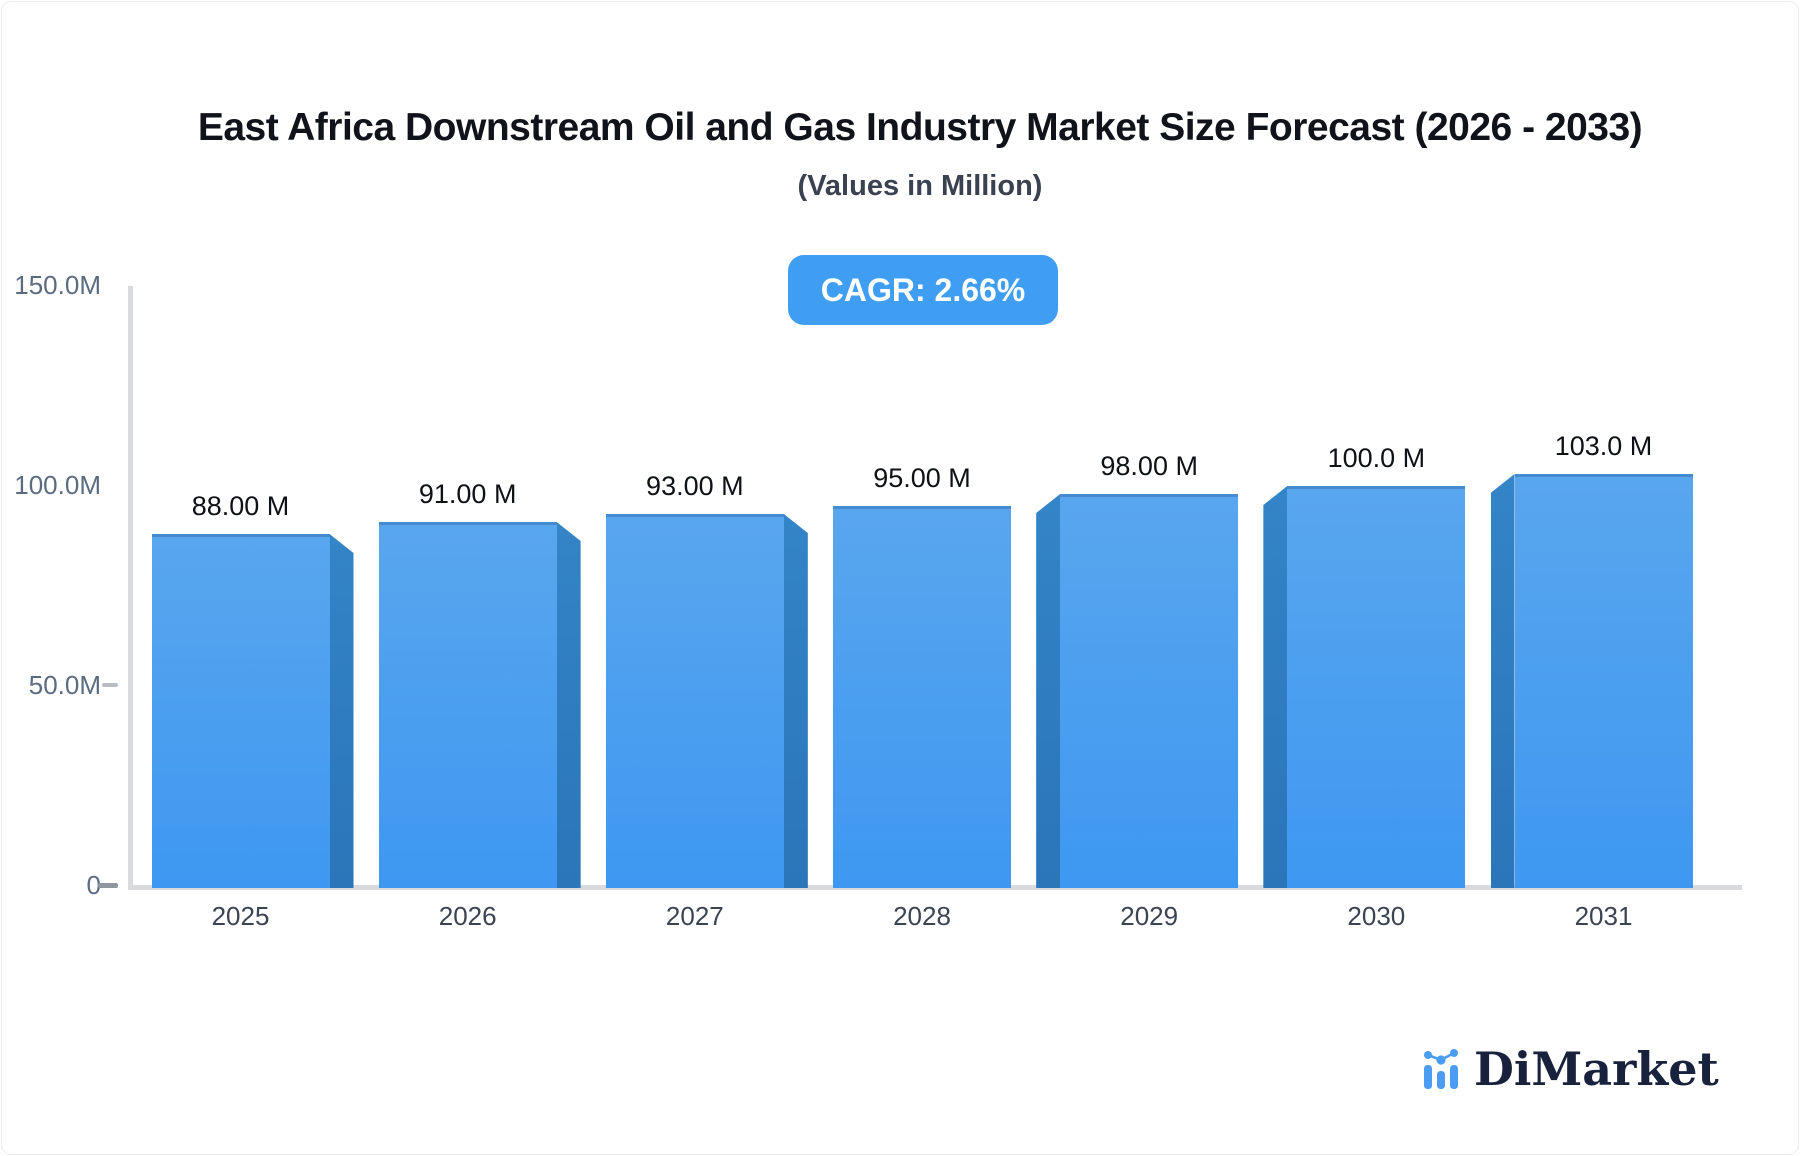  Describe the element at coordinates (1149, 691) in the screenshot. I see `bar-2029` at that location.